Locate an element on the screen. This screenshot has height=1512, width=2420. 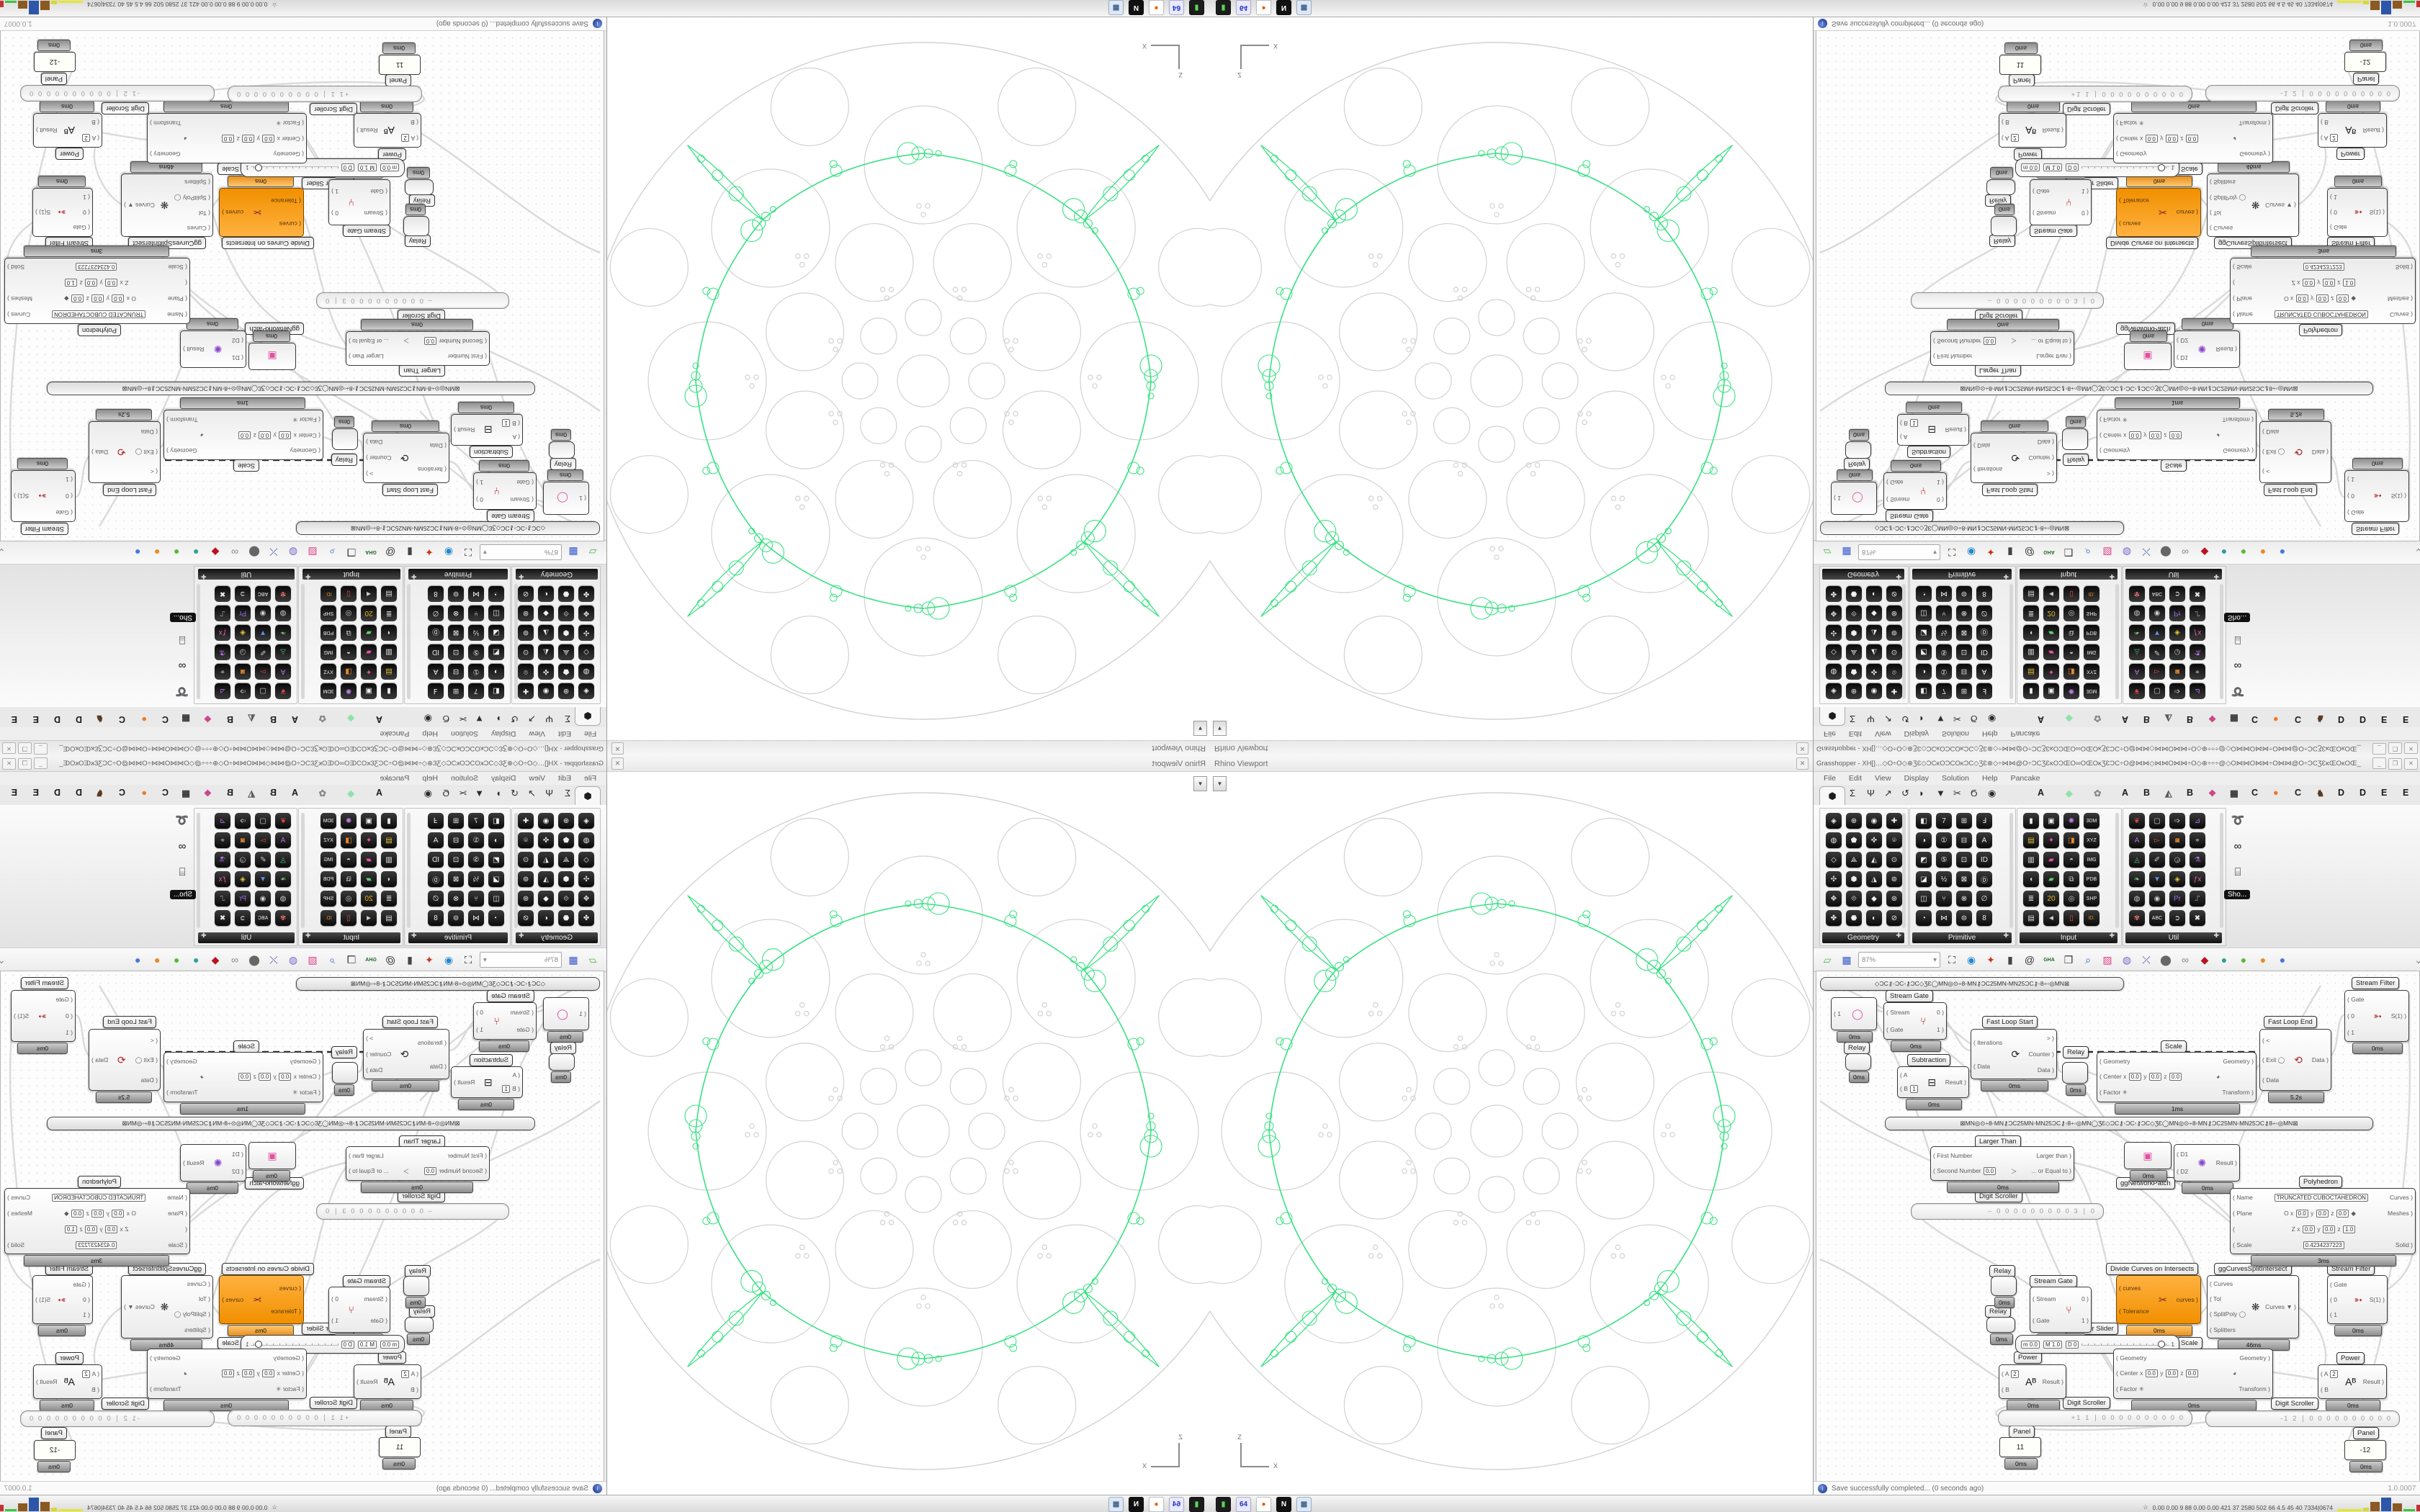
side-tool-icon-0: ➰ is located at coordinates (2238, 820).